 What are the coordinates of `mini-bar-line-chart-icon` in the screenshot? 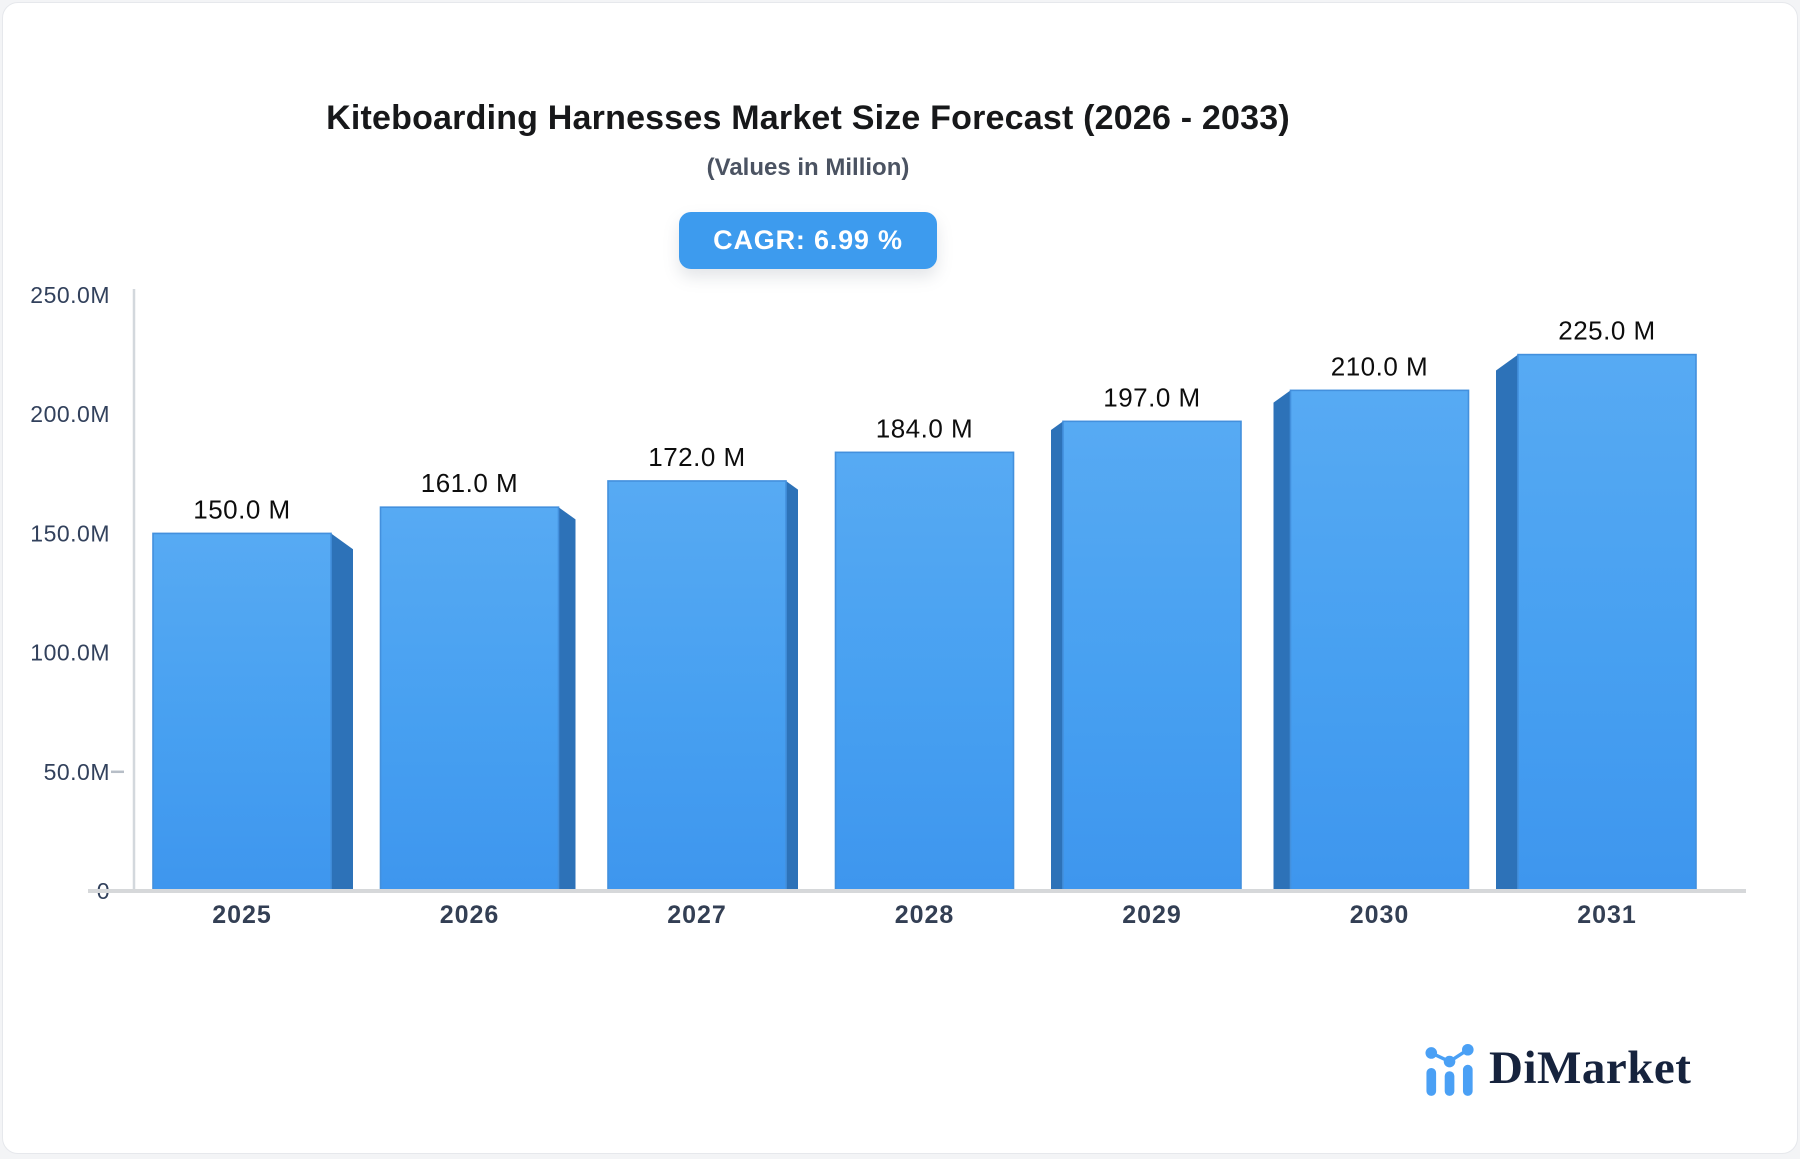 It's located at (1449, 1069).